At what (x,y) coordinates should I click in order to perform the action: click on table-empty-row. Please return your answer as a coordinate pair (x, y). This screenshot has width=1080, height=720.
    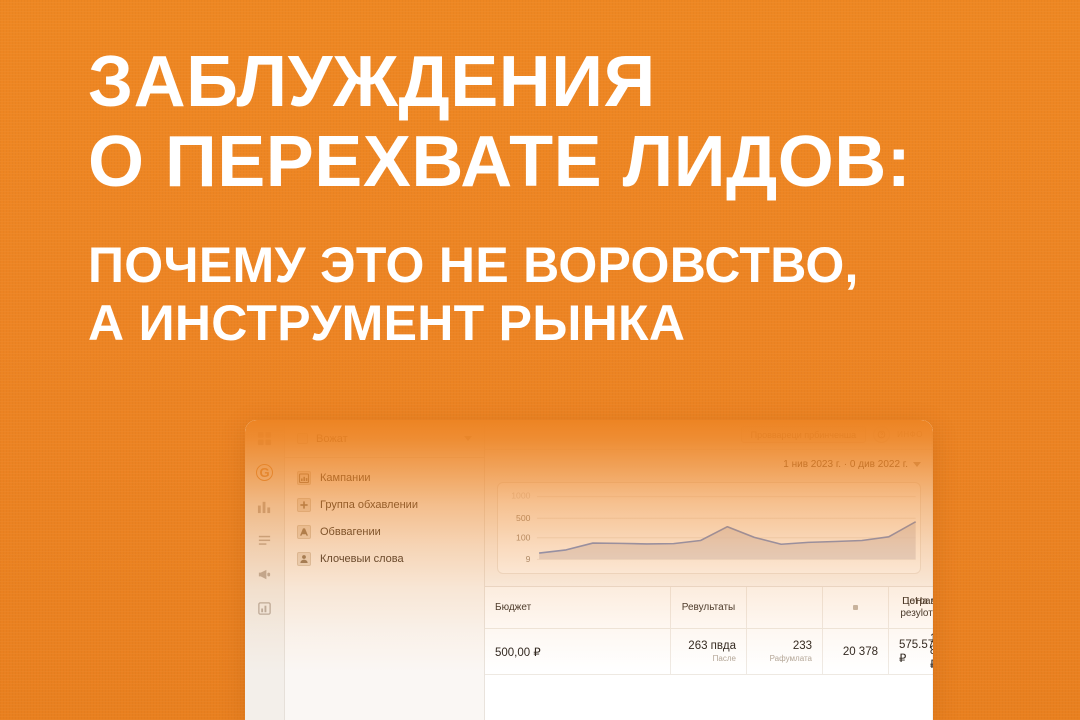
    Looking at the image, I should click on (709, 695).